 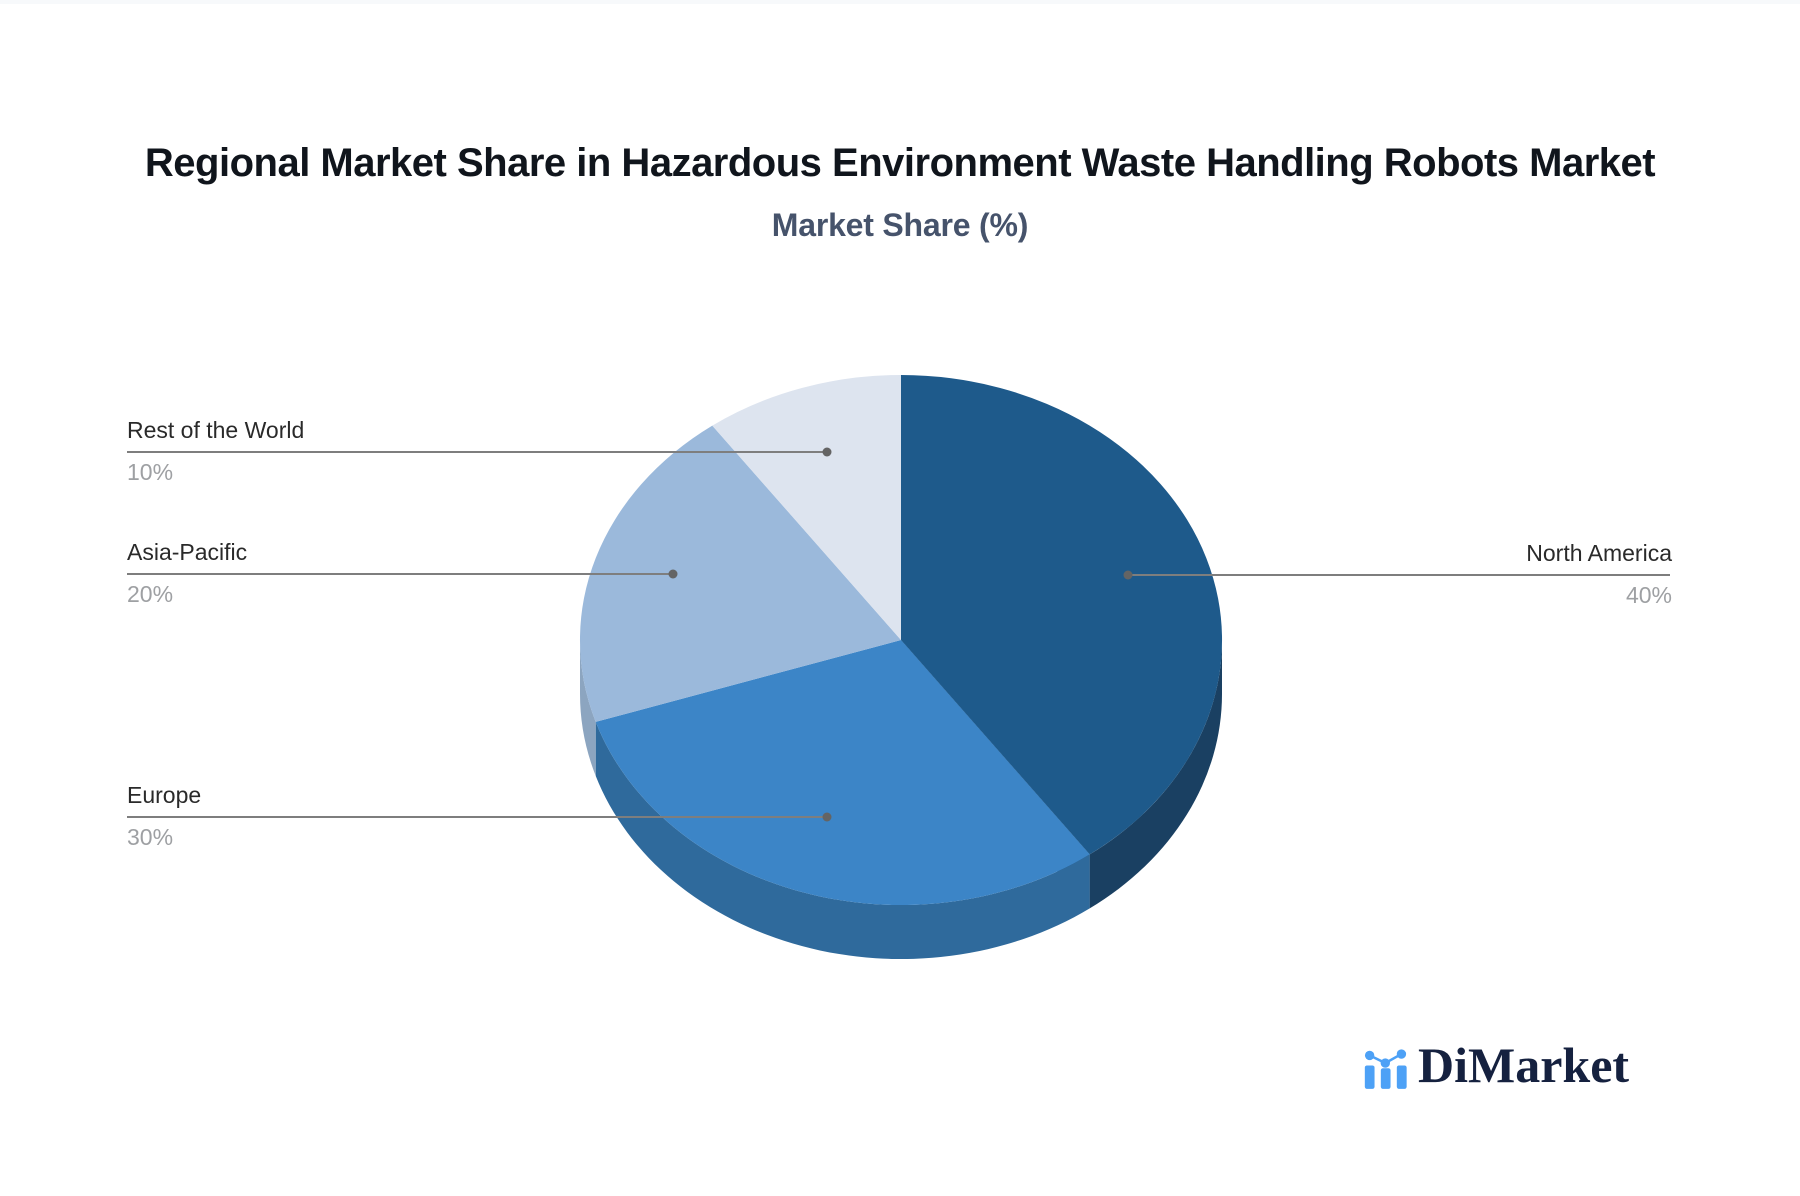 What do you see at coordinates (1062, 615) in the screenshot?
I see `pie-slice-north-america` at bounding box center [1062, 615].